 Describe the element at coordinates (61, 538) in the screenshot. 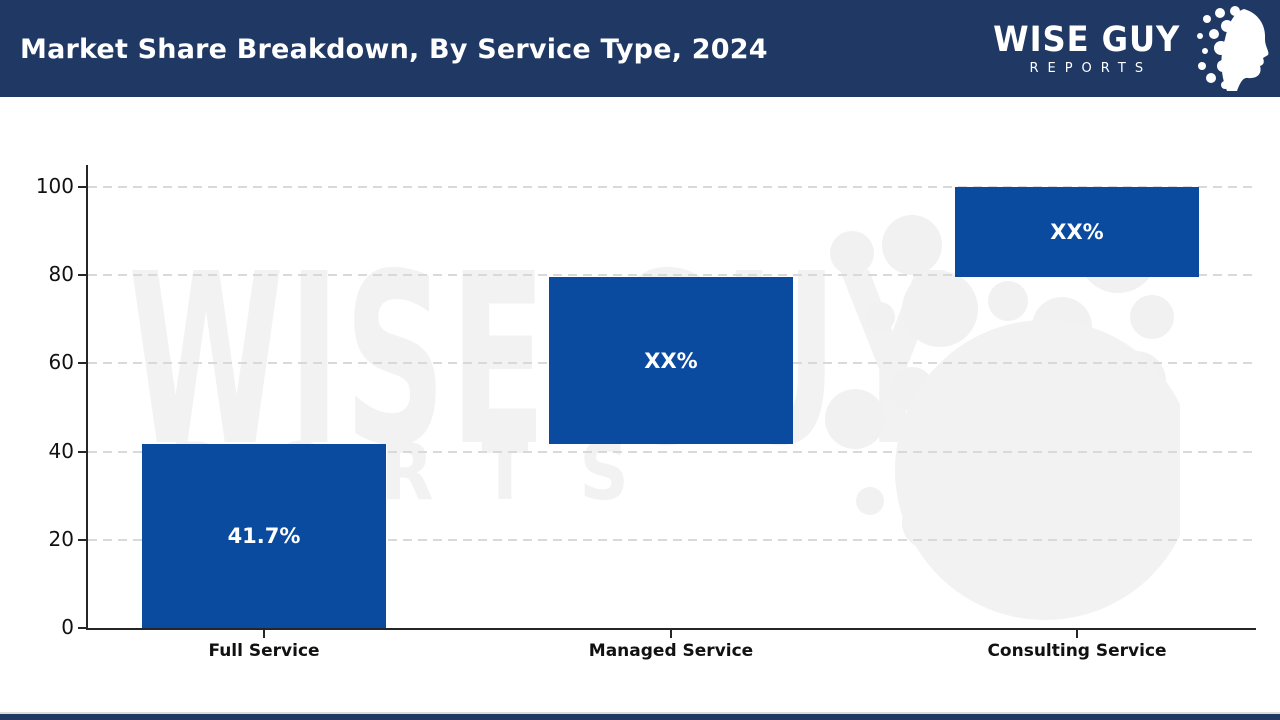

I see `y-tick-label: 20` at that location.